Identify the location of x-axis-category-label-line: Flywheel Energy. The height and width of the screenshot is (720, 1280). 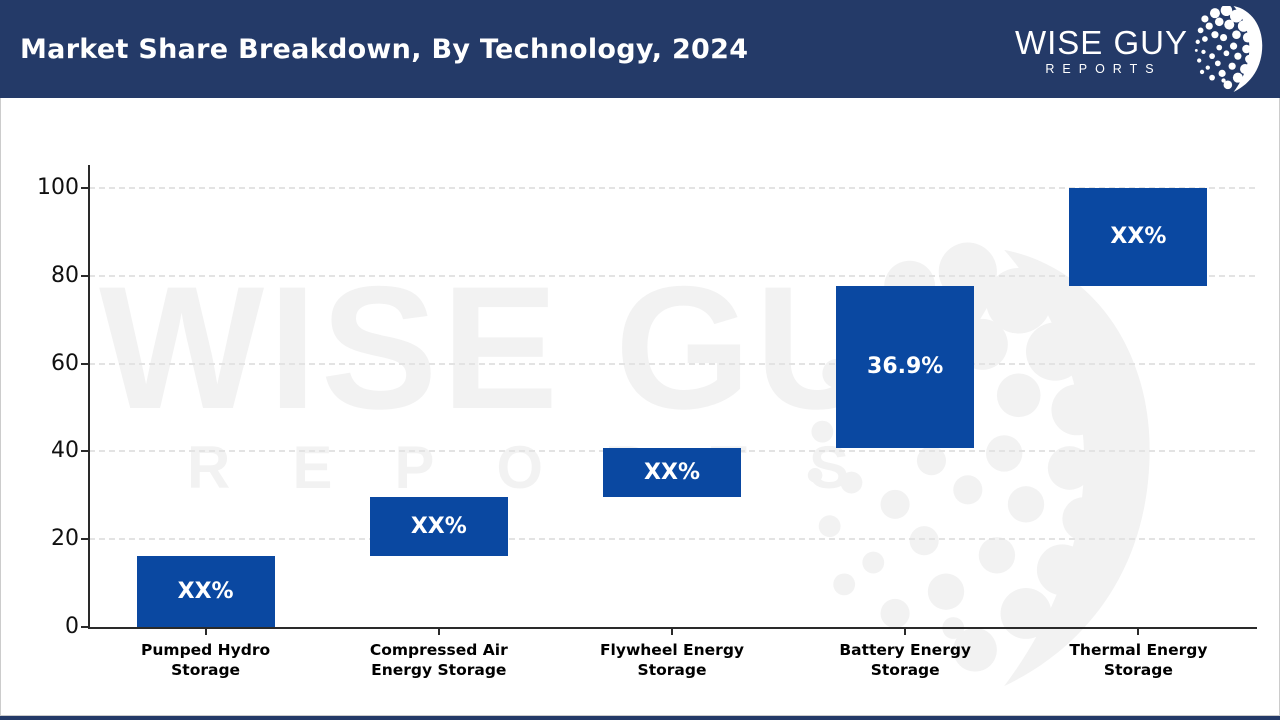
(672, 650).